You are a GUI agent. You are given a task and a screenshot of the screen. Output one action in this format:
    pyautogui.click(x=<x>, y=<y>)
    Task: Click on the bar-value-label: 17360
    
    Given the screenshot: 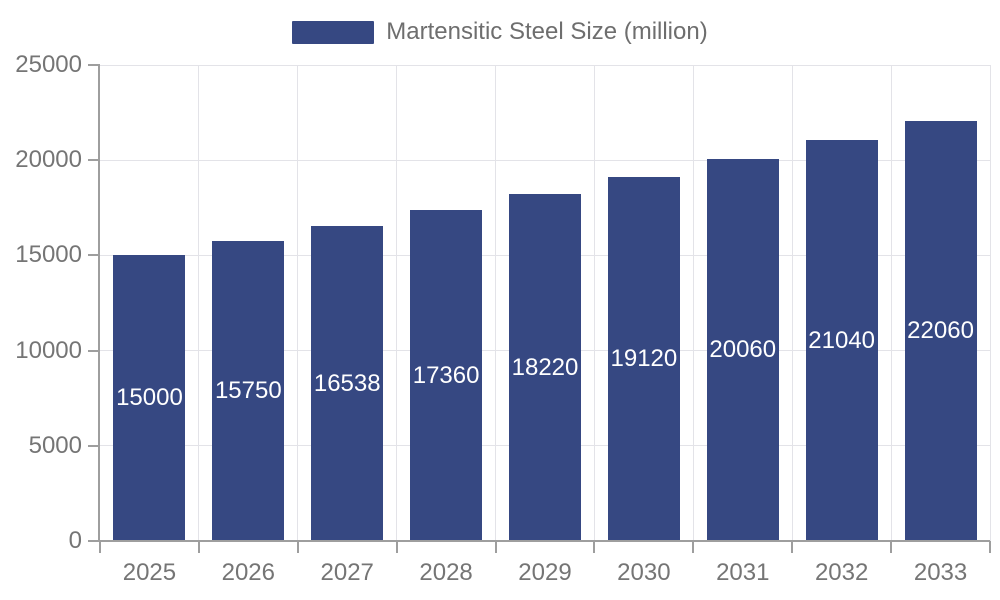 What is the action you would take?
    pyautogui.click(x=446, y=375)
    